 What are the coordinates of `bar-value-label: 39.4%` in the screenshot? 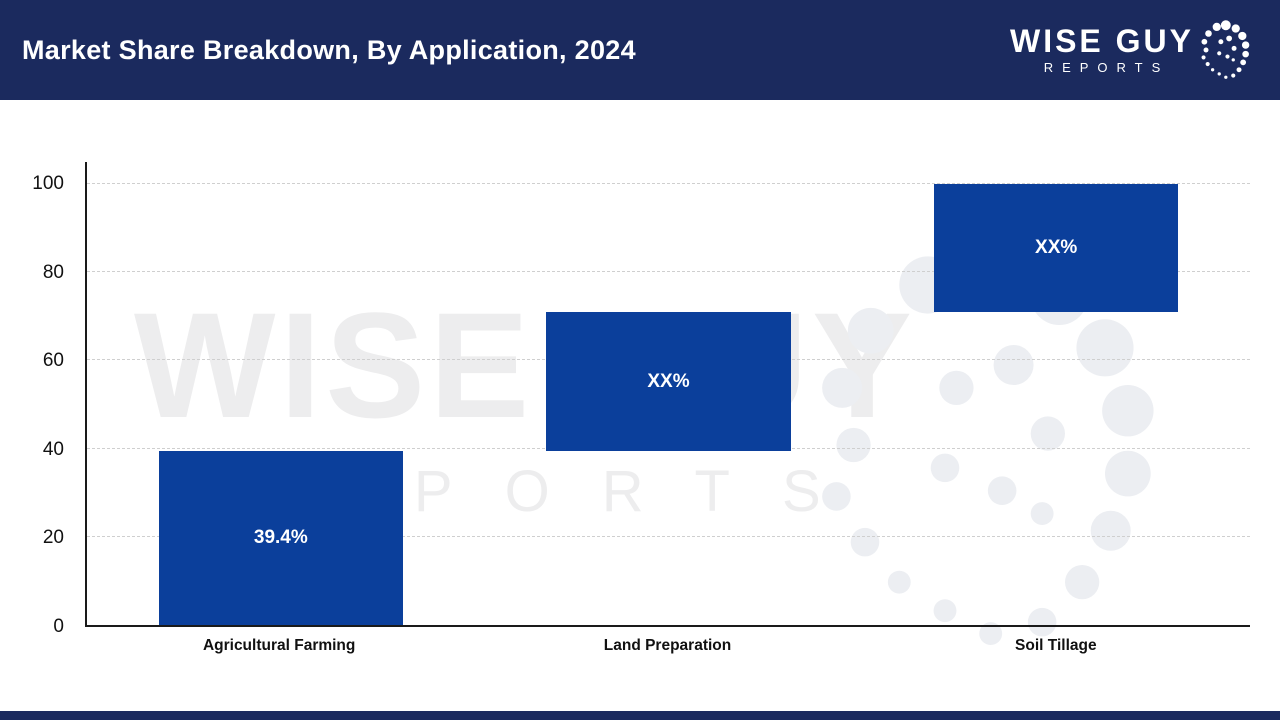 It's located at (280, 538).